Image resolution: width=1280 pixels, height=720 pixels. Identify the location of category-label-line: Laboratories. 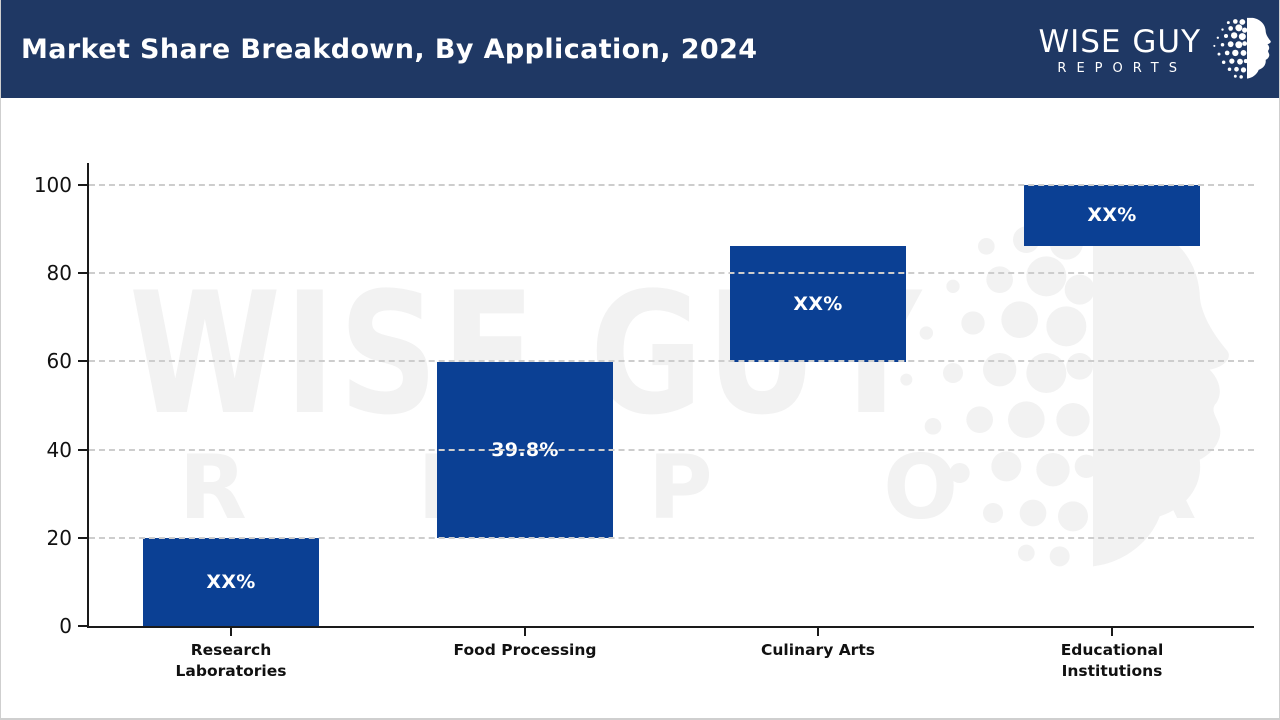
(231, 671).